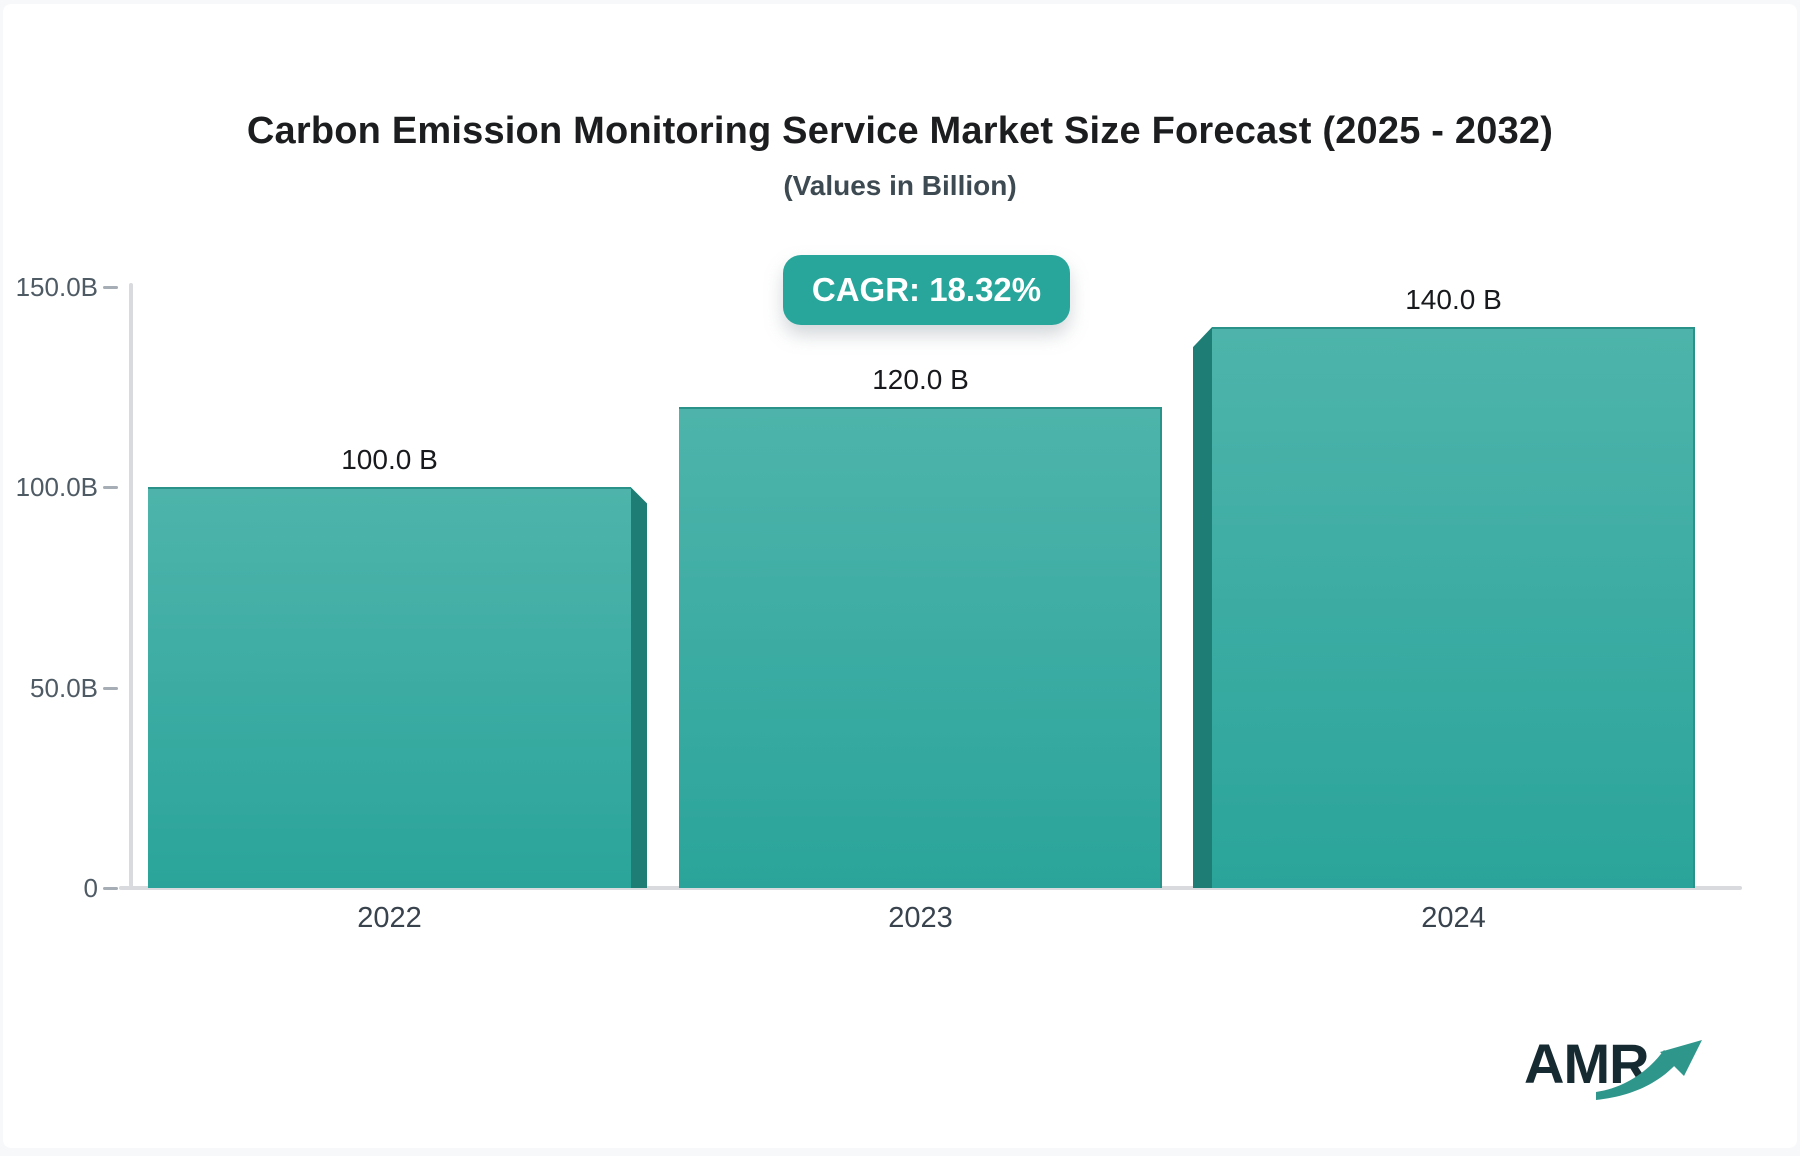 Image resolution: width=1800 pixels, height=1156 pixels. What do you see at coordinates (56, 487) in the screenshot?
I see `y-axis-tick-label: 100.0B` at bounding box center [56, 487].